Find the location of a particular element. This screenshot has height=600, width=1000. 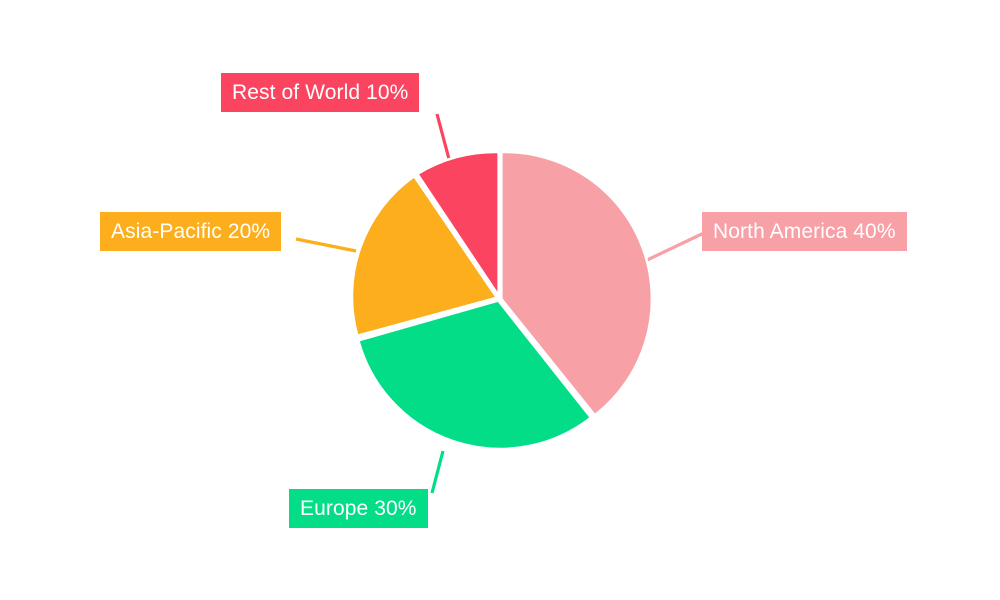

pie-slice-rest-of-world is located at coordinates (458, 224).